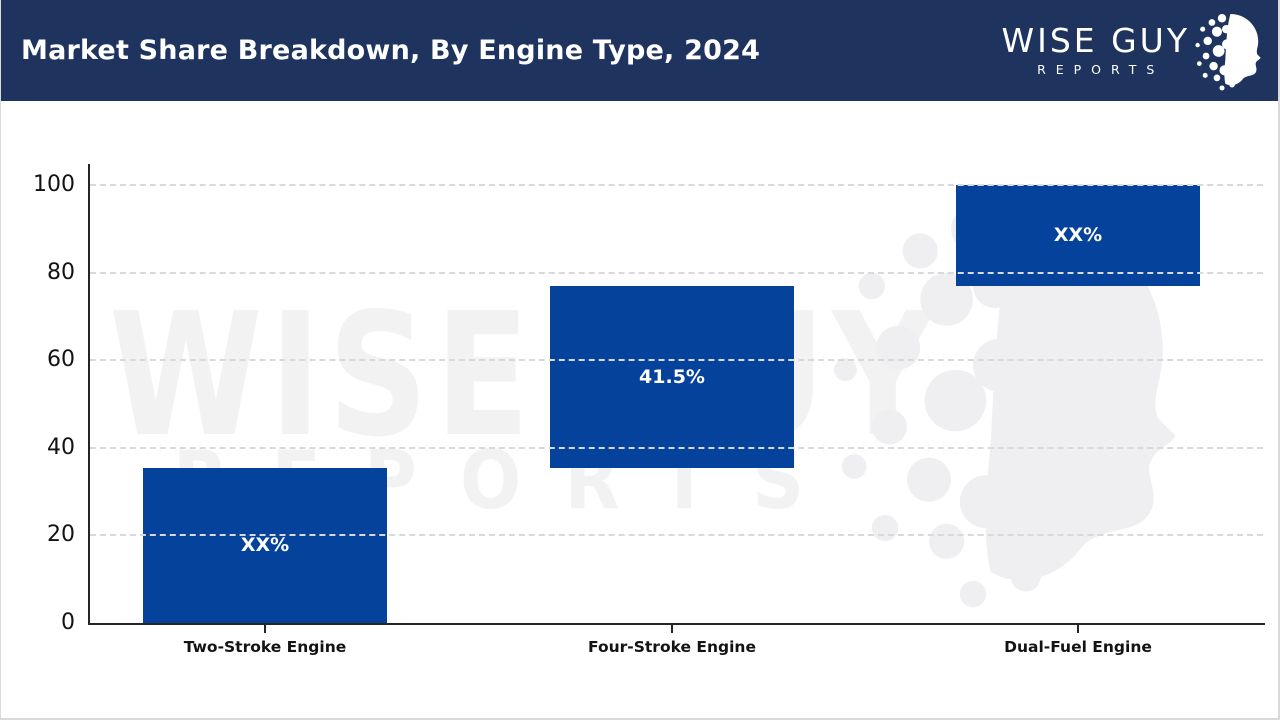 Image resolution: width=1280 pixels, height=720 pixels. Describe the element at coordinates (1078, 647) in the screenshot. I see `category-label: Dual-Fuel Engine` at that location.